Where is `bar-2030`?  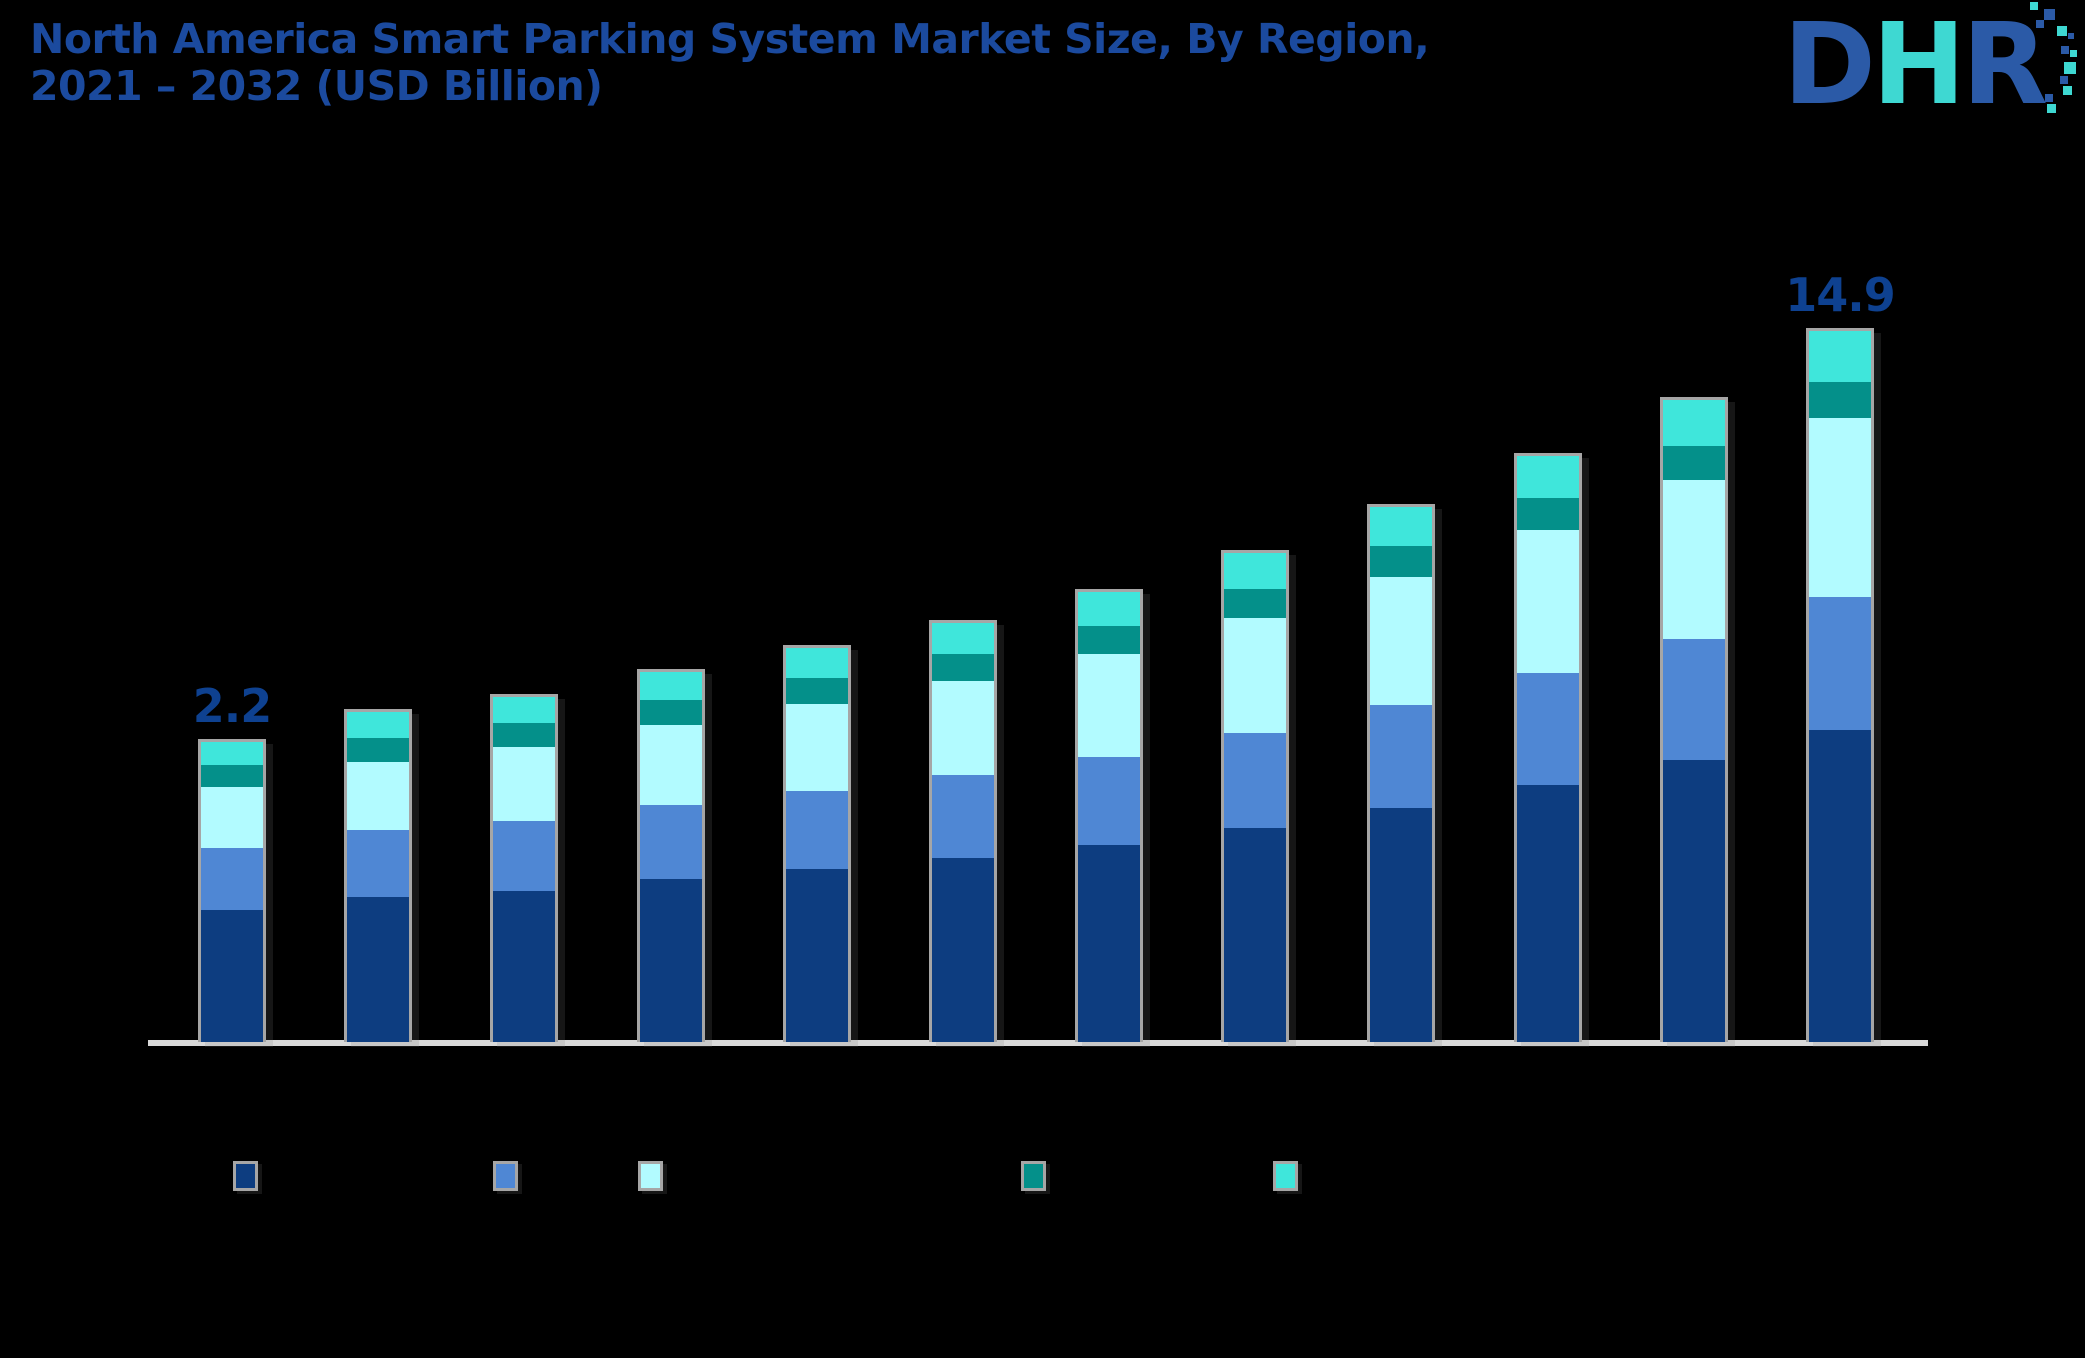 bar-2030 is located at coordinates (1548, 747).